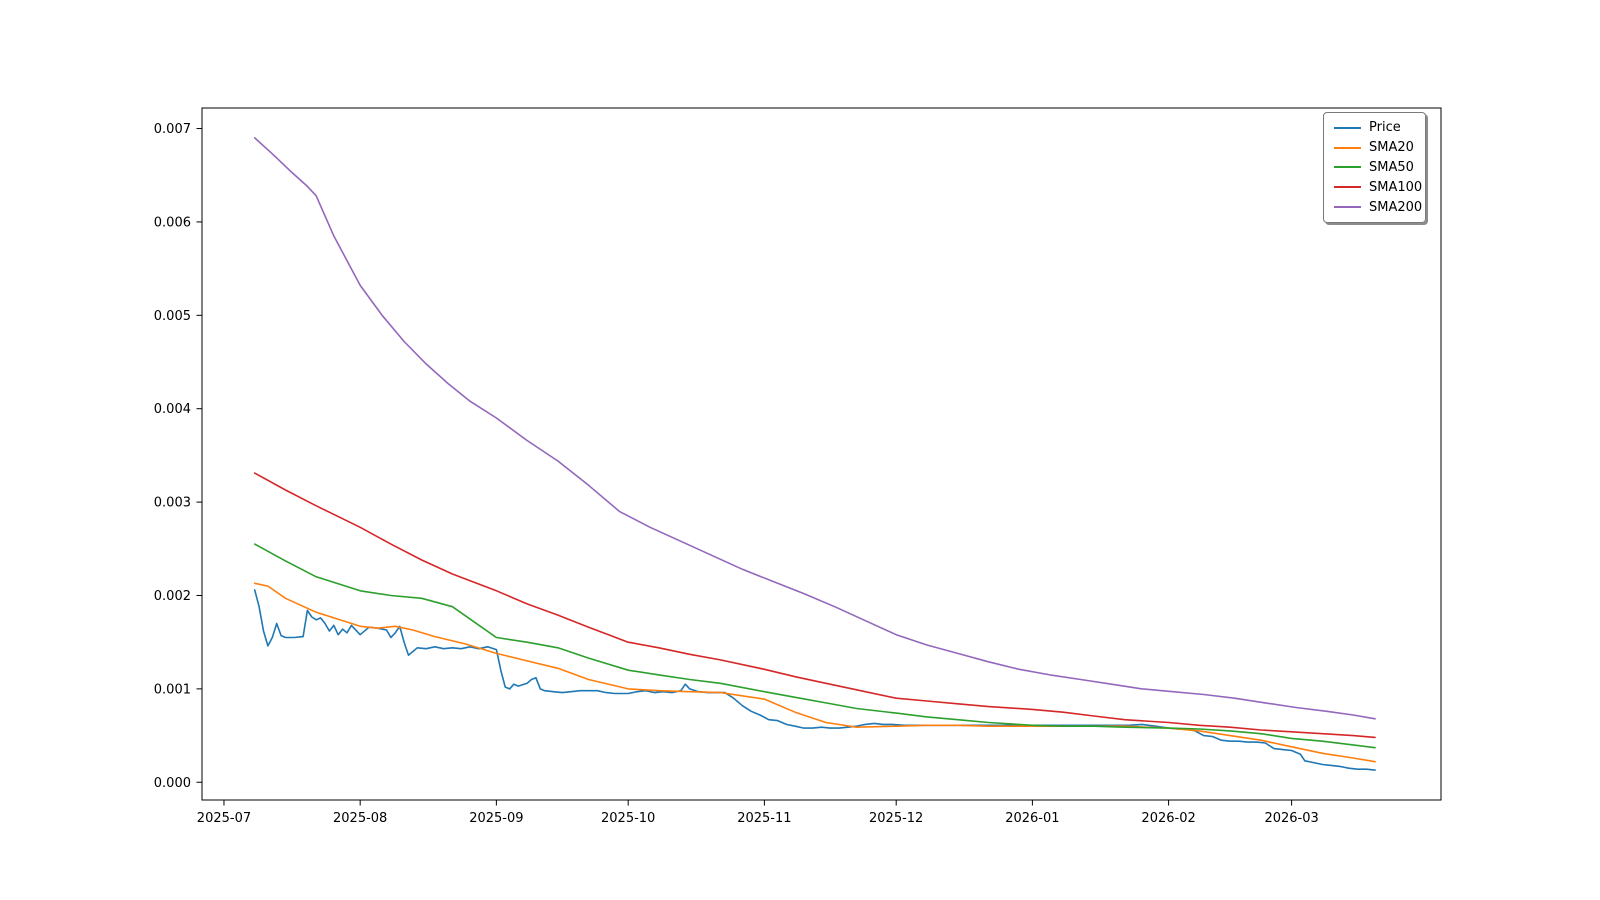 The width and height of the screenshot is (1600, 900). I want to click on legend: Price SMA20 SMA50 SMA100 SMA200, so click(1374, 167).